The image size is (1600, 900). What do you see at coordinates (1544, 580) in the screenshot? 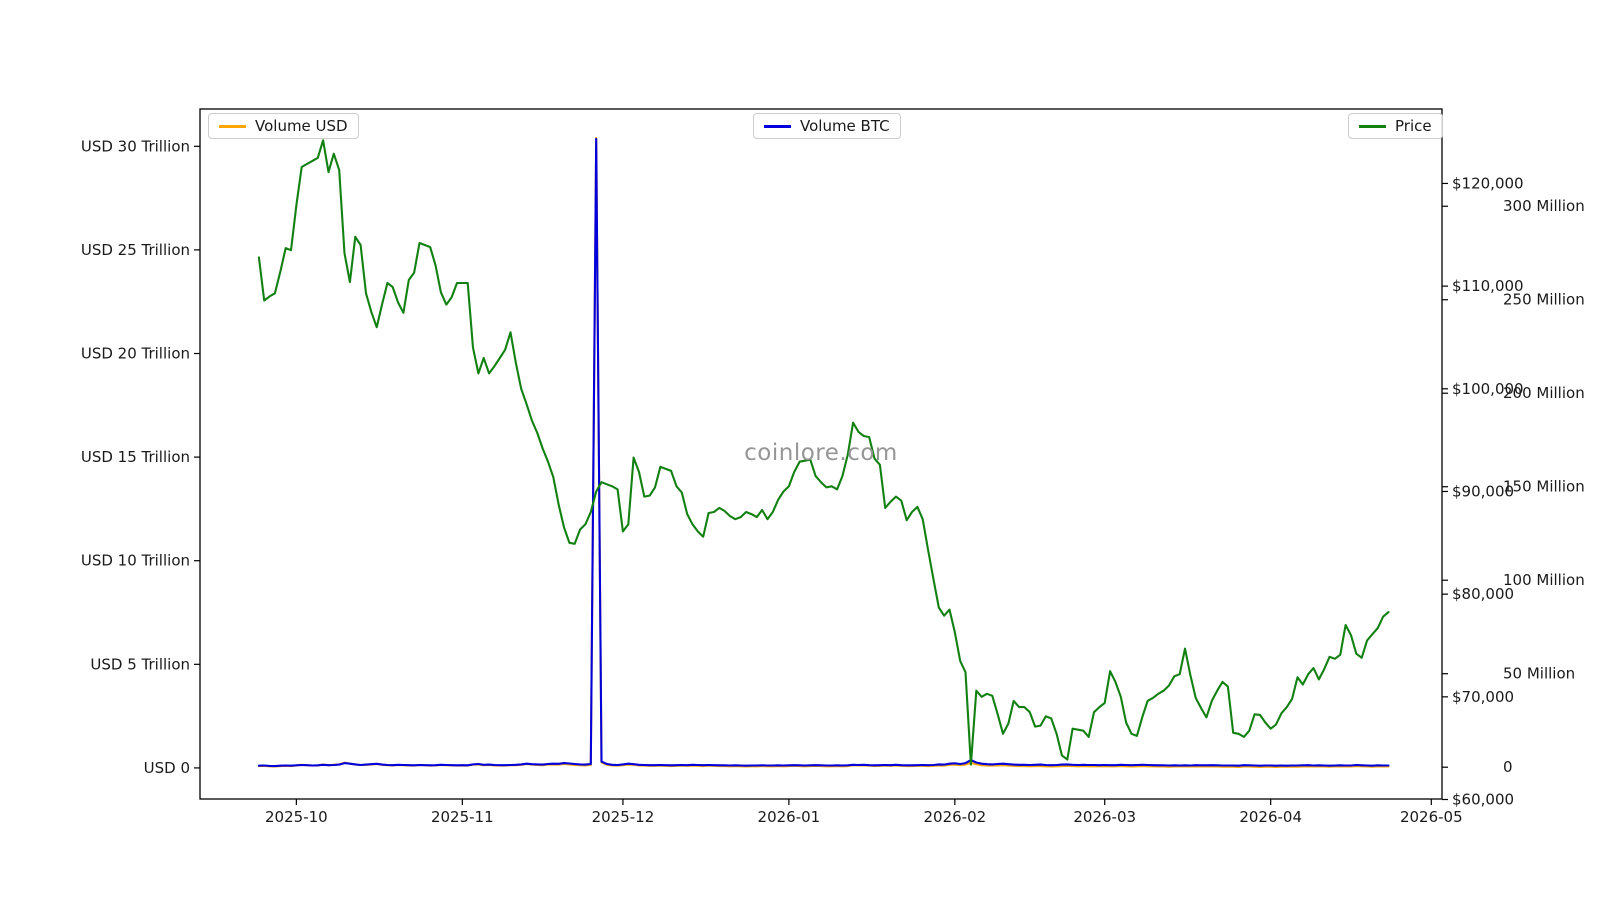
I see `right-volume-tick-label: 100 Million` at bounding box center [1544, 580].